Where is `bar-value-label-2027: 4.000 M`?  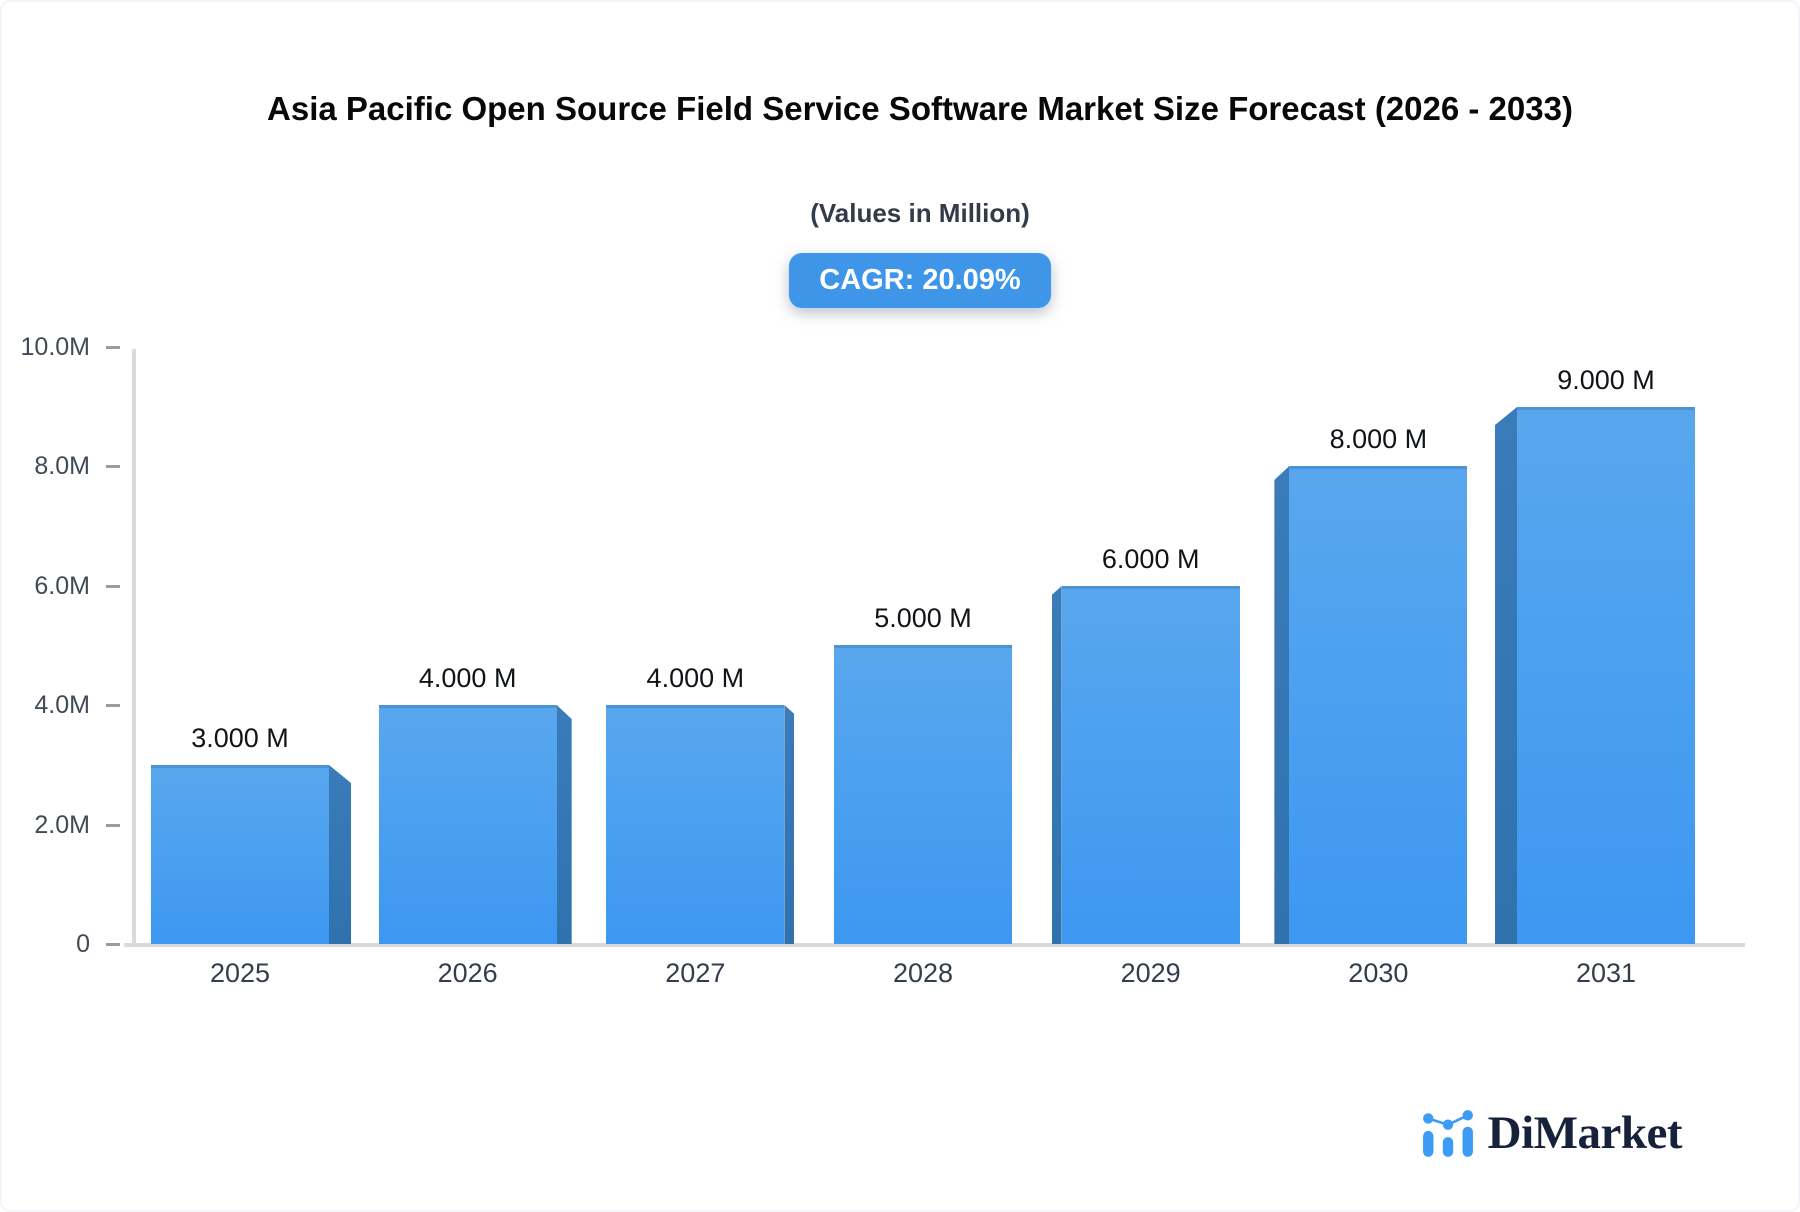
bar-value-label-2027: 4.000 M is located at coordinates (695, 678).